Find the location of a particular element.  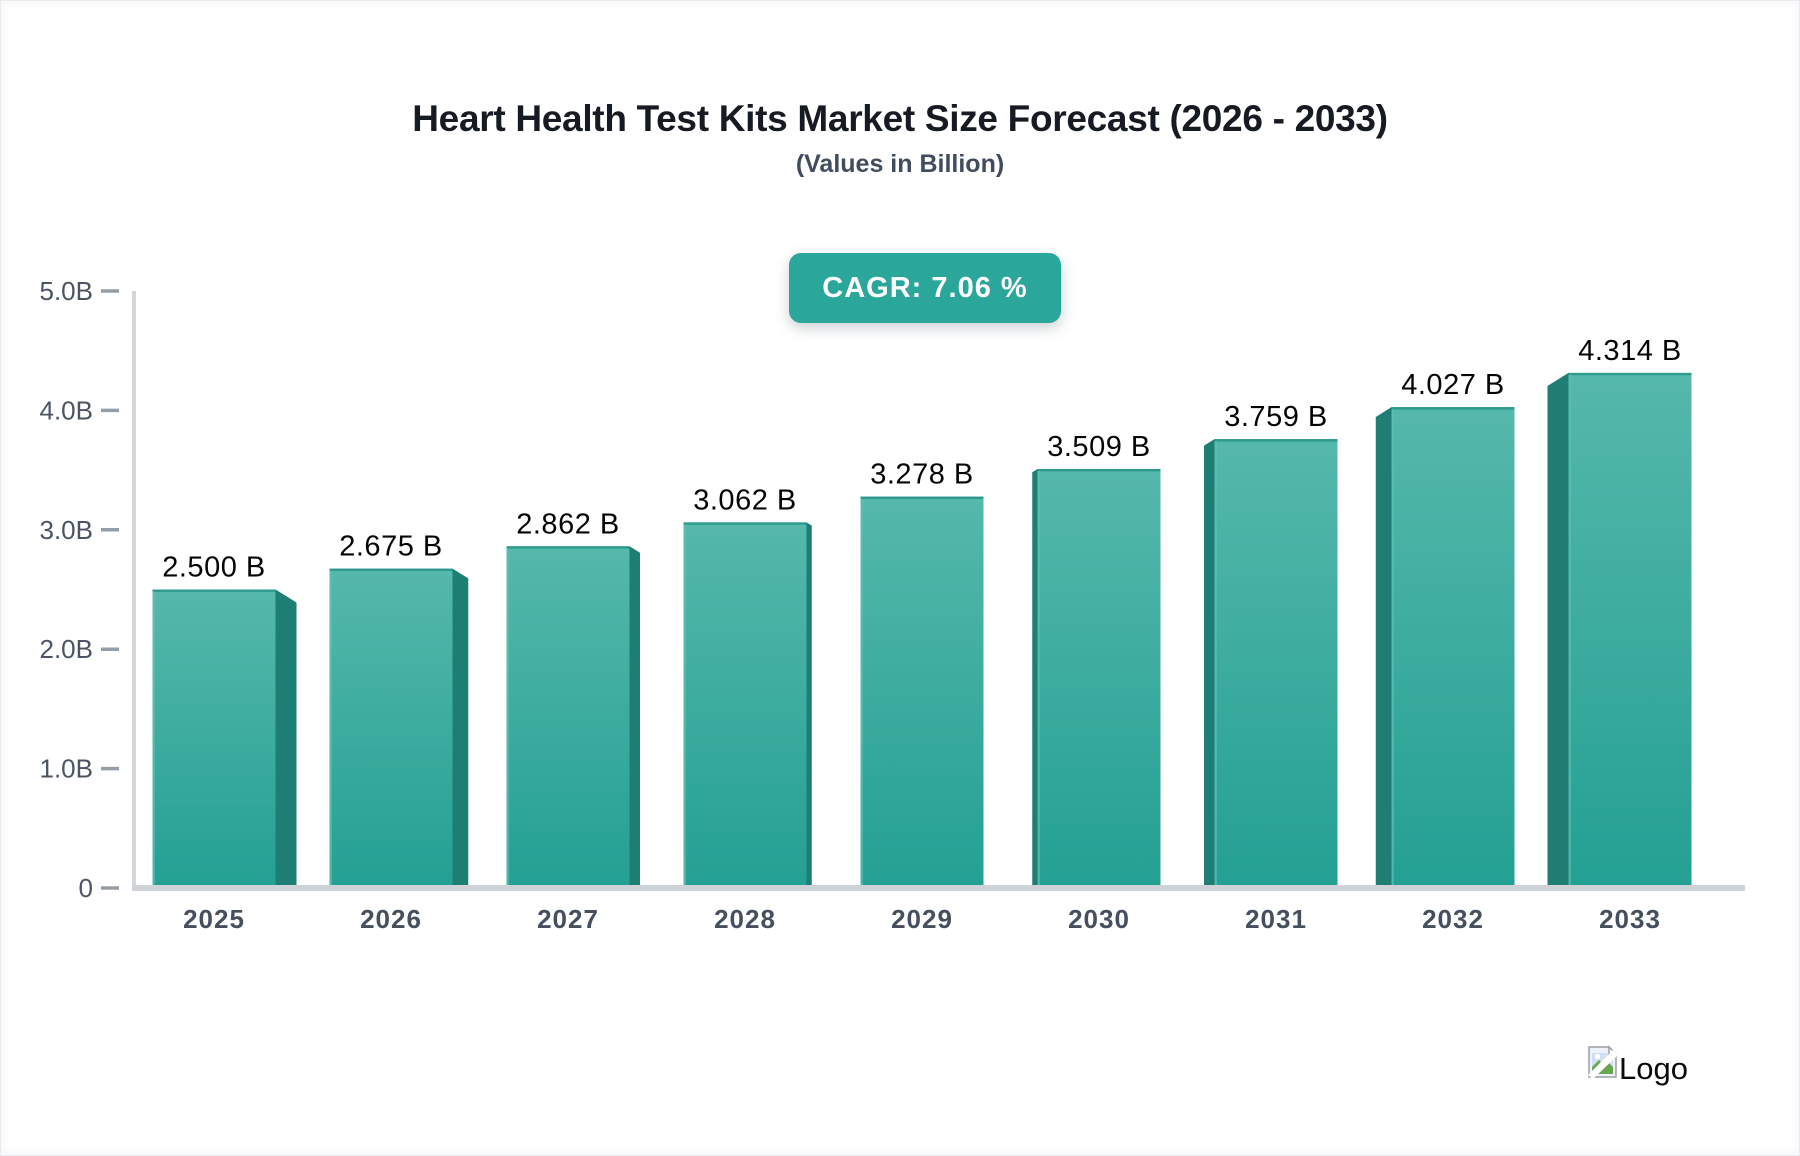

logo-text: Logo is located at coordinates (1653, 1068).